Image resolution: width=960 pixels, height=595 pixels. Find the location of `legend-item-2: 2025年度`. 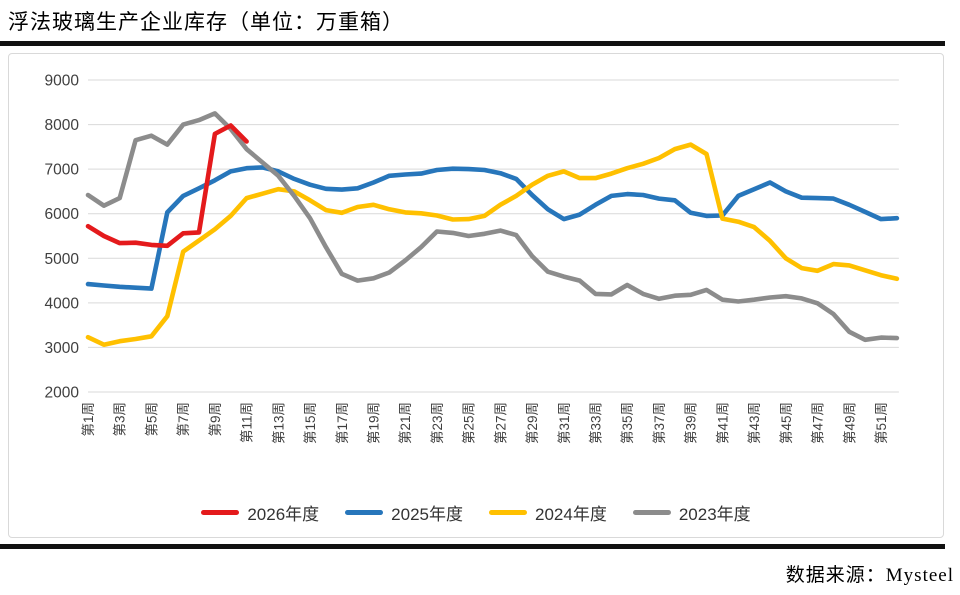

legend-item-2: 2025年度 is located at coordinates (404, 512).